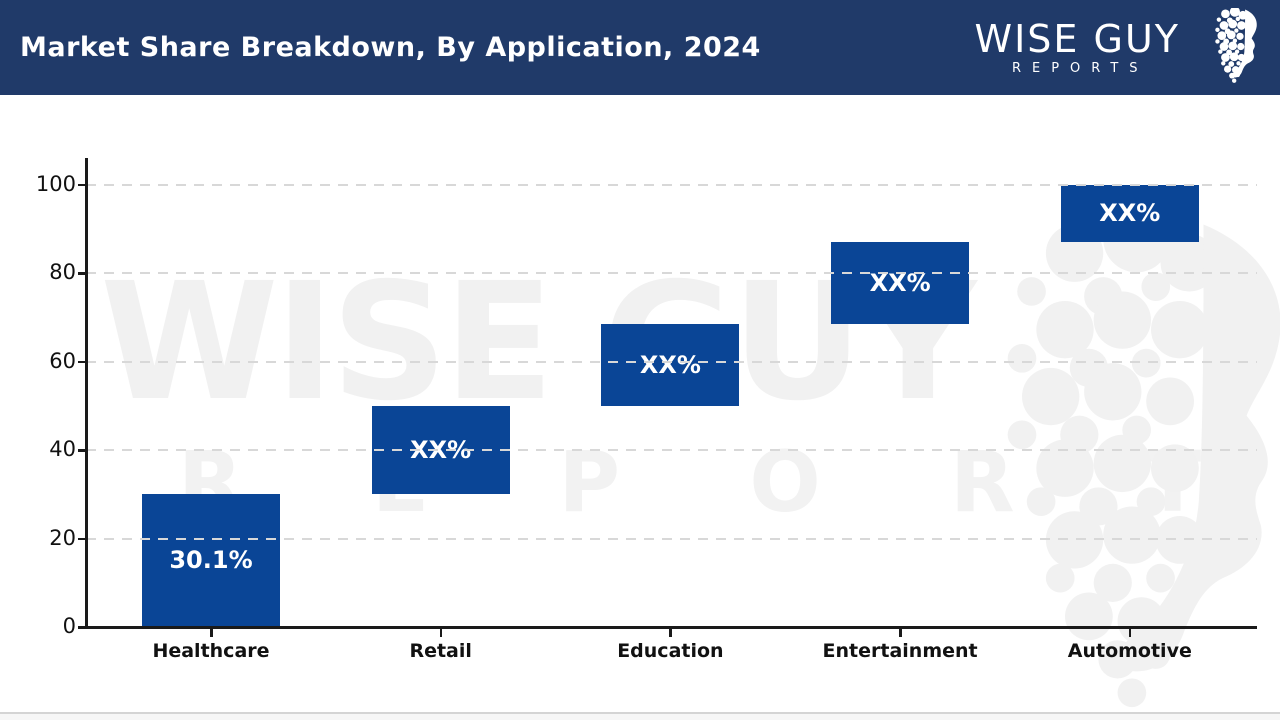  I want to click on logo-reports-label: REPORTS, so click(1080, 68).